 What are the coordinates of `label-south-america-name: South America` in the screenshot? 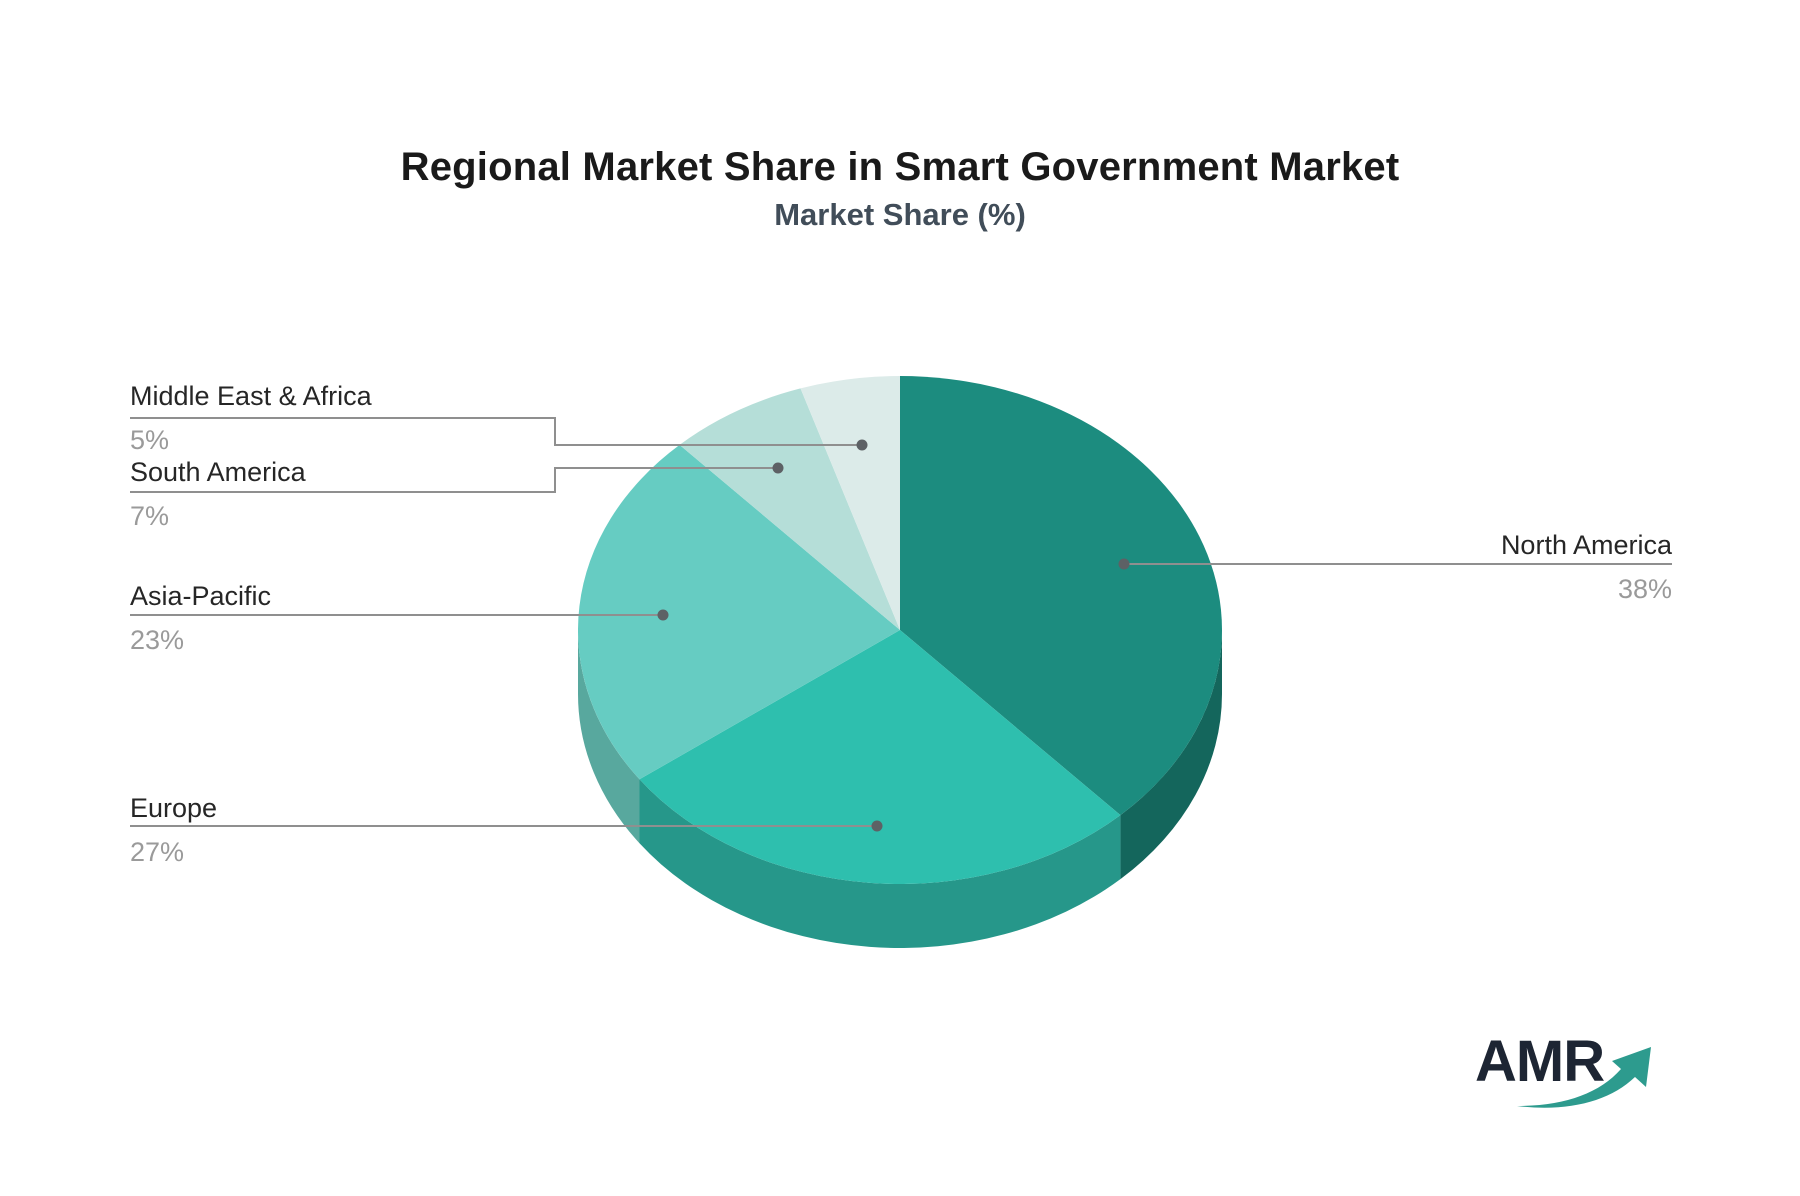 It's located at (218, 472).